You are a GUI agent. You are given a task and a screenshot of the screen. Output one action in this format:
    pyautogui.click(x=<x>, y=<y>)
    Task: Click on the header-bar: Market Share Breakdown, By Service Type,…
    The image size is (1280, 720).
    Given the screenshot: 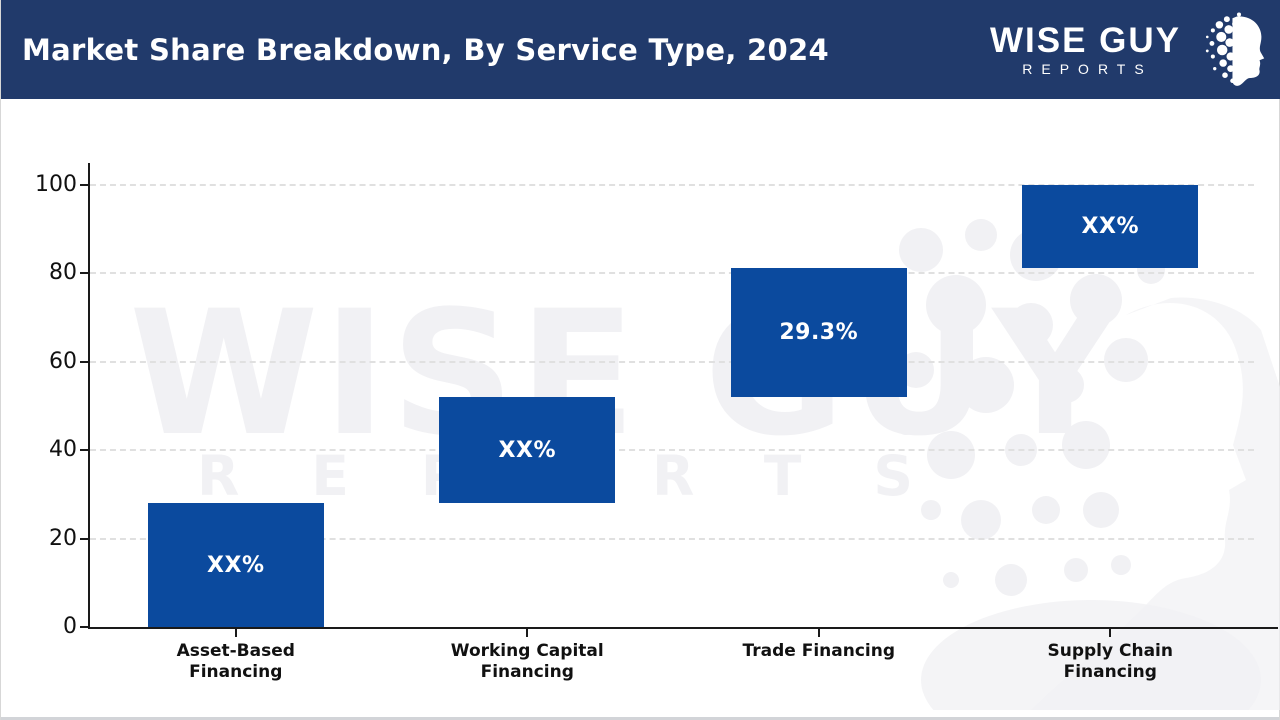 What is the action you would take?
    pyautogui.click(x=640, y=49)
    